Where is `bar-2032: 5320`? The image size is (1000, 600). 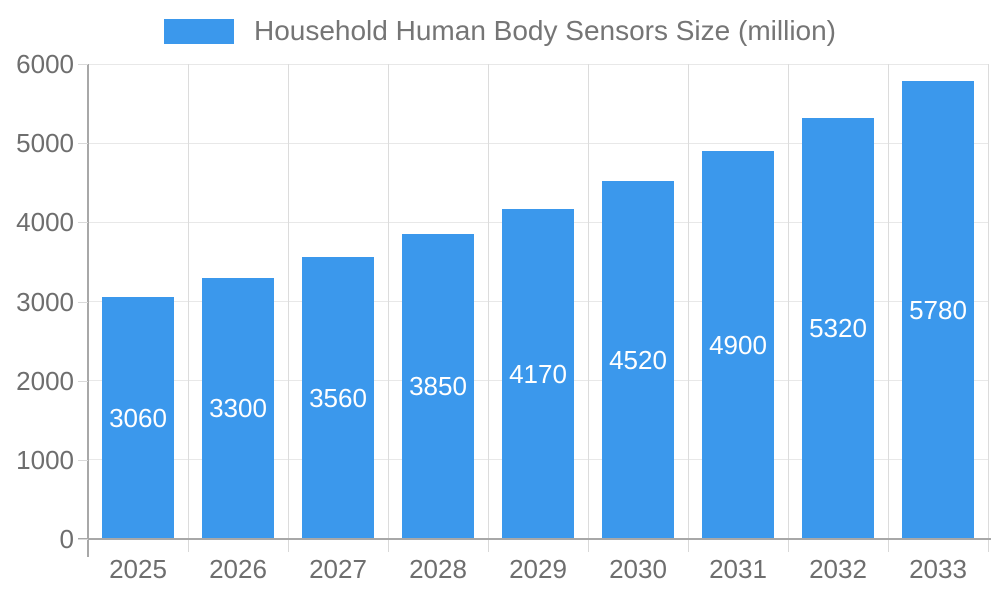
bar-2032: 5320 is located at coordinates (838, 328).